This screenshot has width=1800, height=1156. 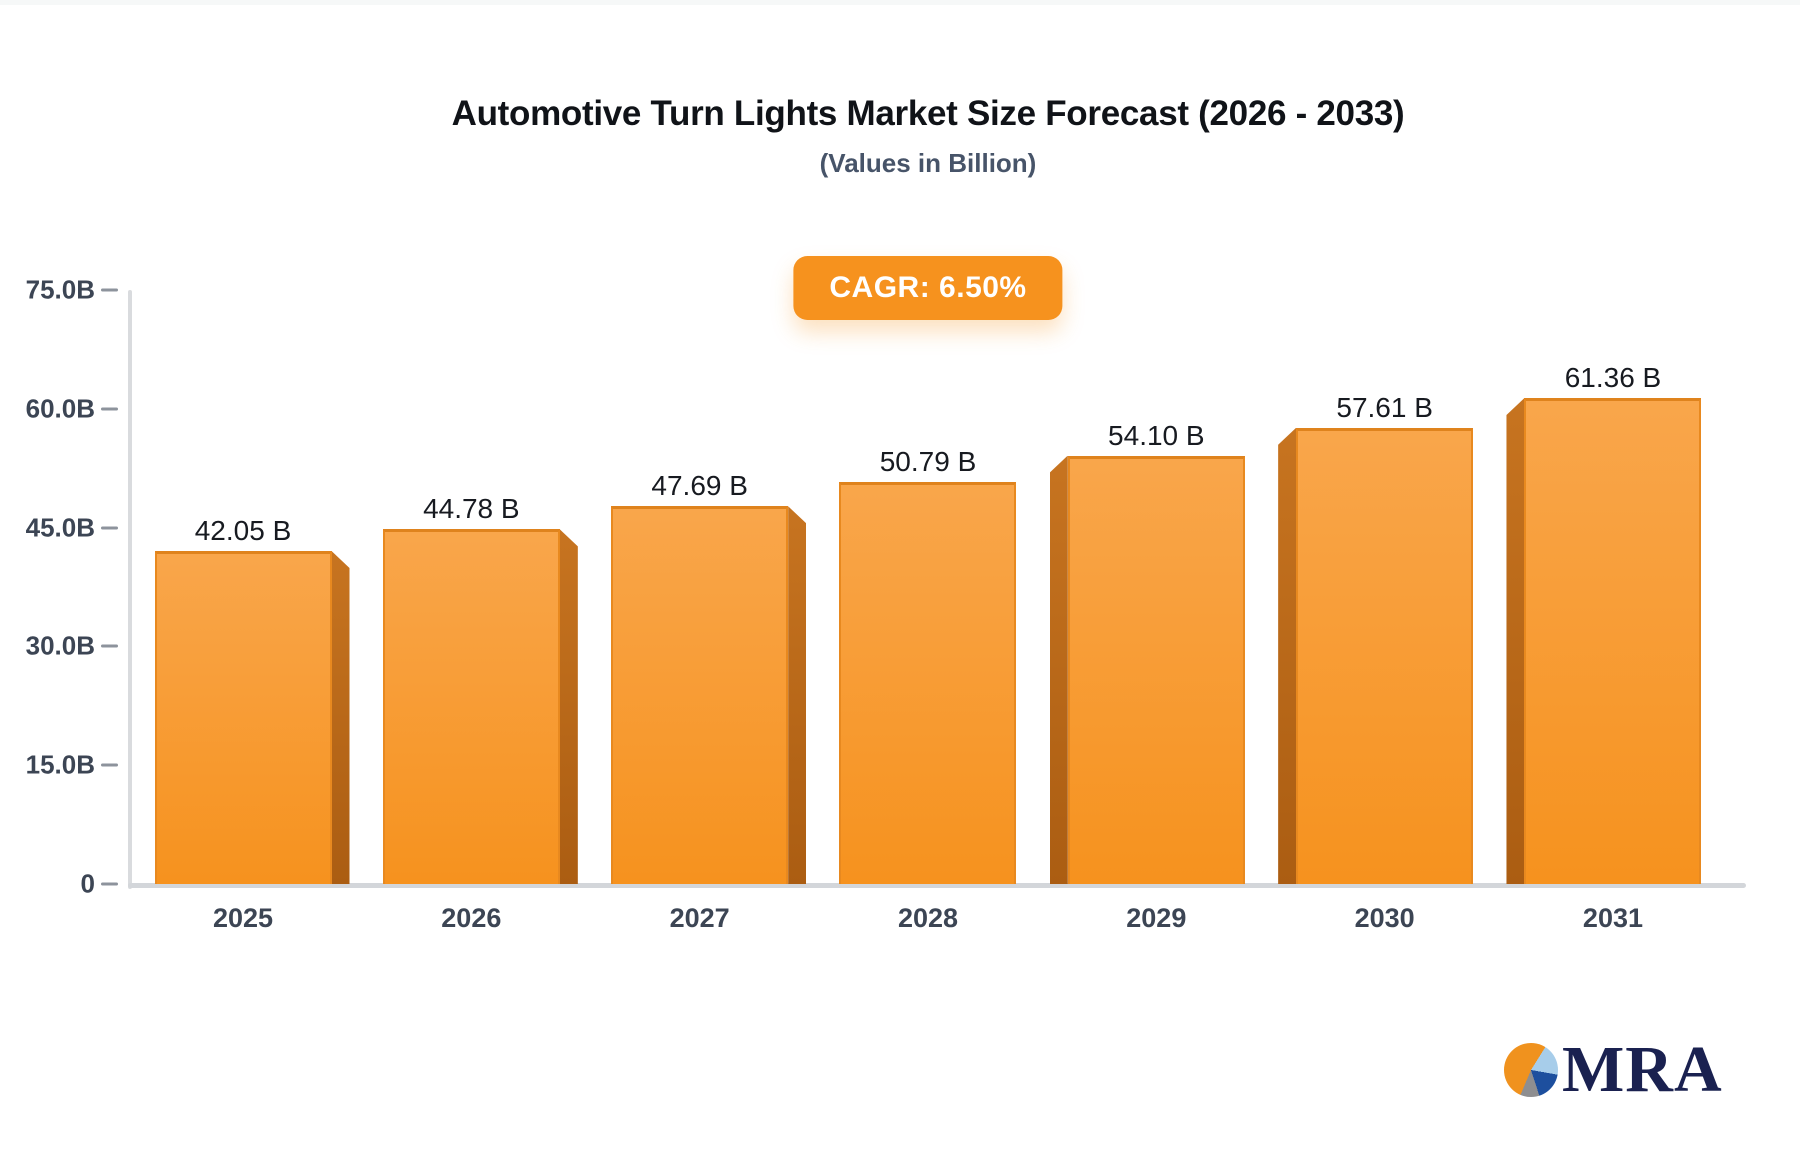 I want to click on pie-chart-logo-icon, so click(x=1531, y=1070).